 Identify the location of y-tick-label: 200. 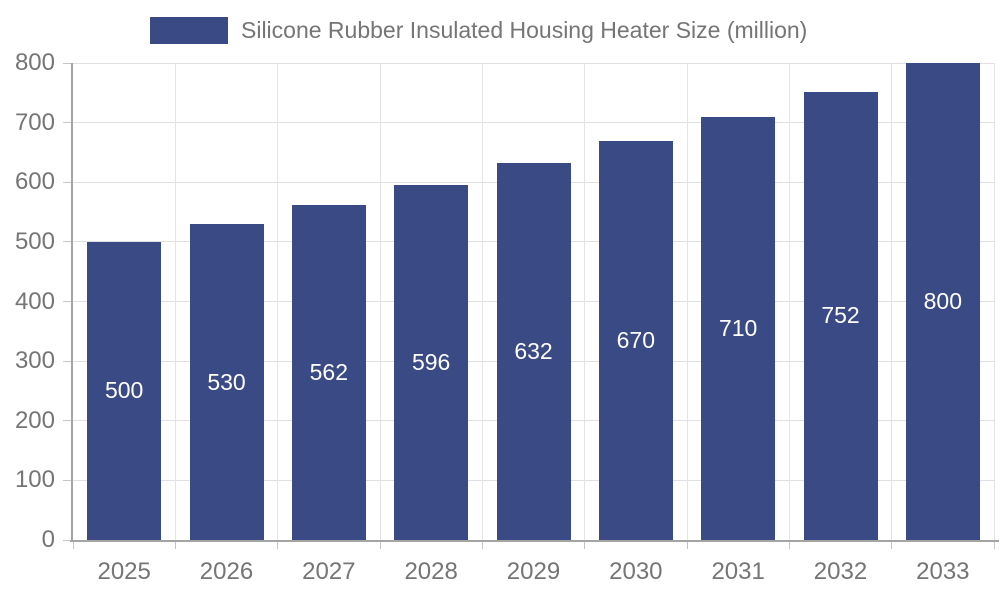
(34, 420).